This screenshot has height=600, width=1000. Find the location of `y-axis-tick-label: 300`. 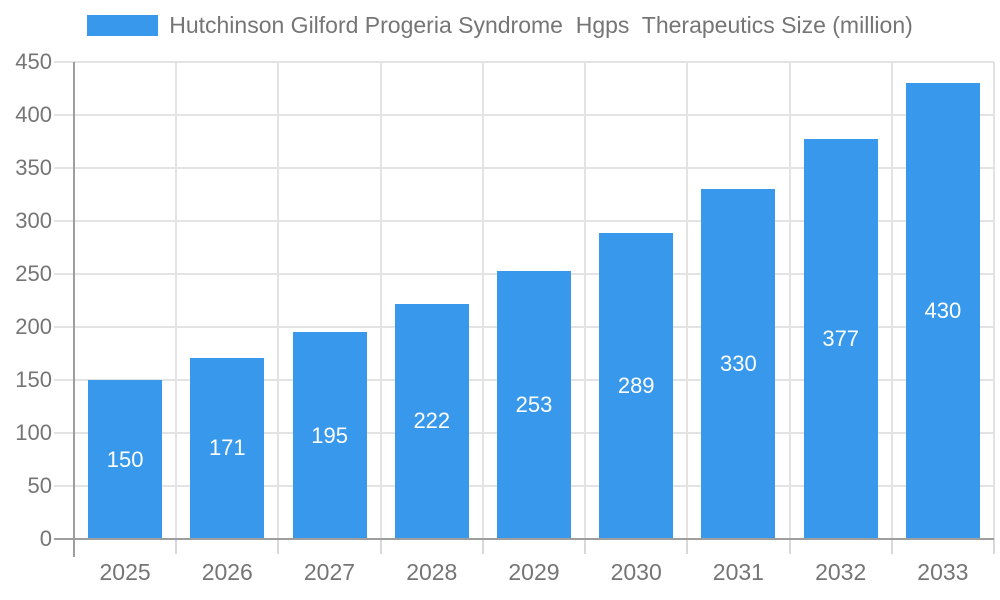

y-axis-tick-label: 300 is located at coordinates (33, 220).